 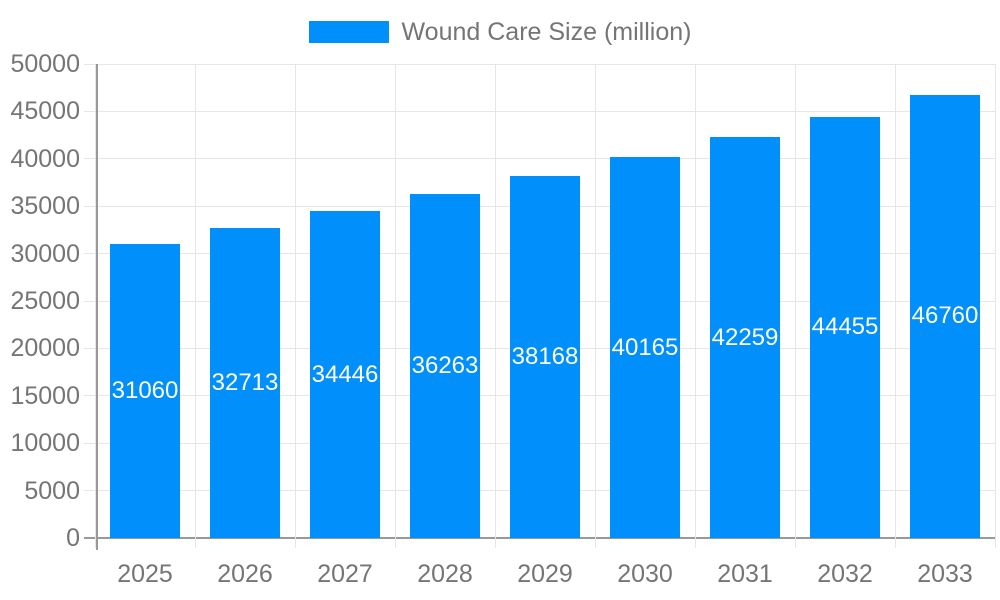 What do you see at coordinates (45, 64) in the screenshot?
I see `y-axis-tick-label: 50000` at bounding box center [45, 64].